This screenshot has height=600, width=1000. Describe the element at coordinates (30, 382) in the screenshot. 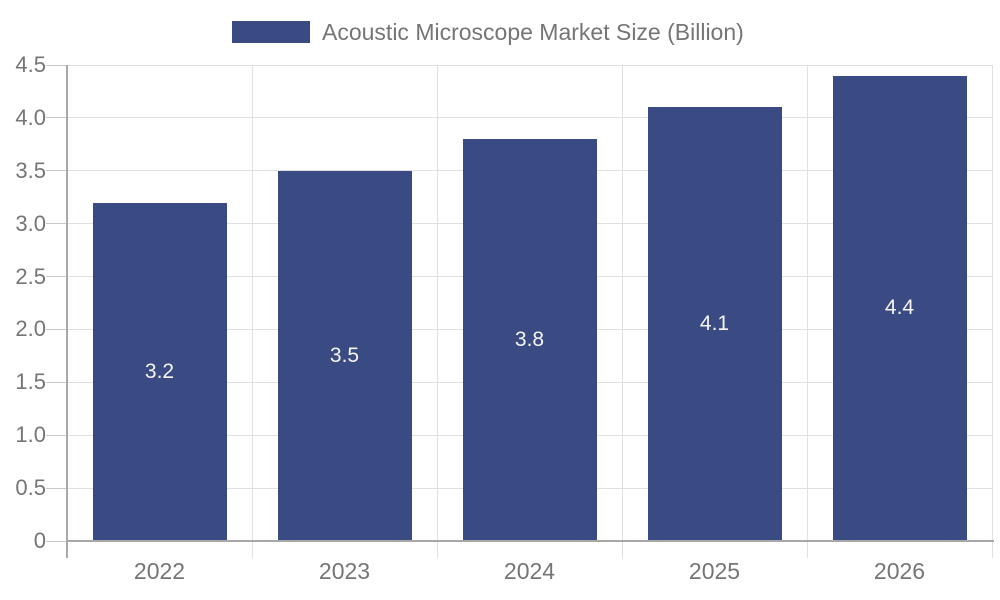

I see `y-axis-label: 1.5` at that location.